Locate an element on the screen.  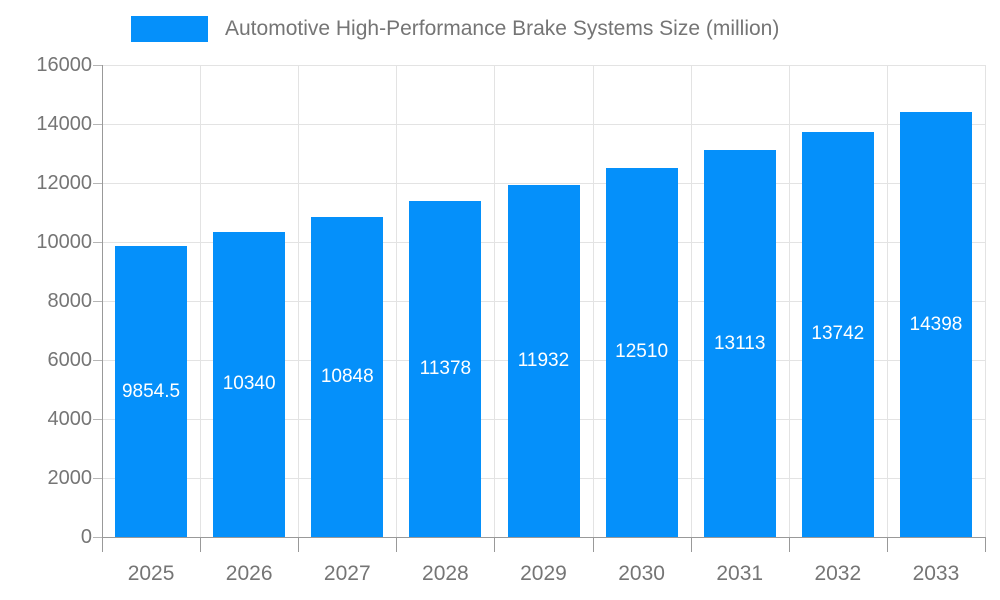
x-axis-label: 2028 is located at coordinates (445, 573).